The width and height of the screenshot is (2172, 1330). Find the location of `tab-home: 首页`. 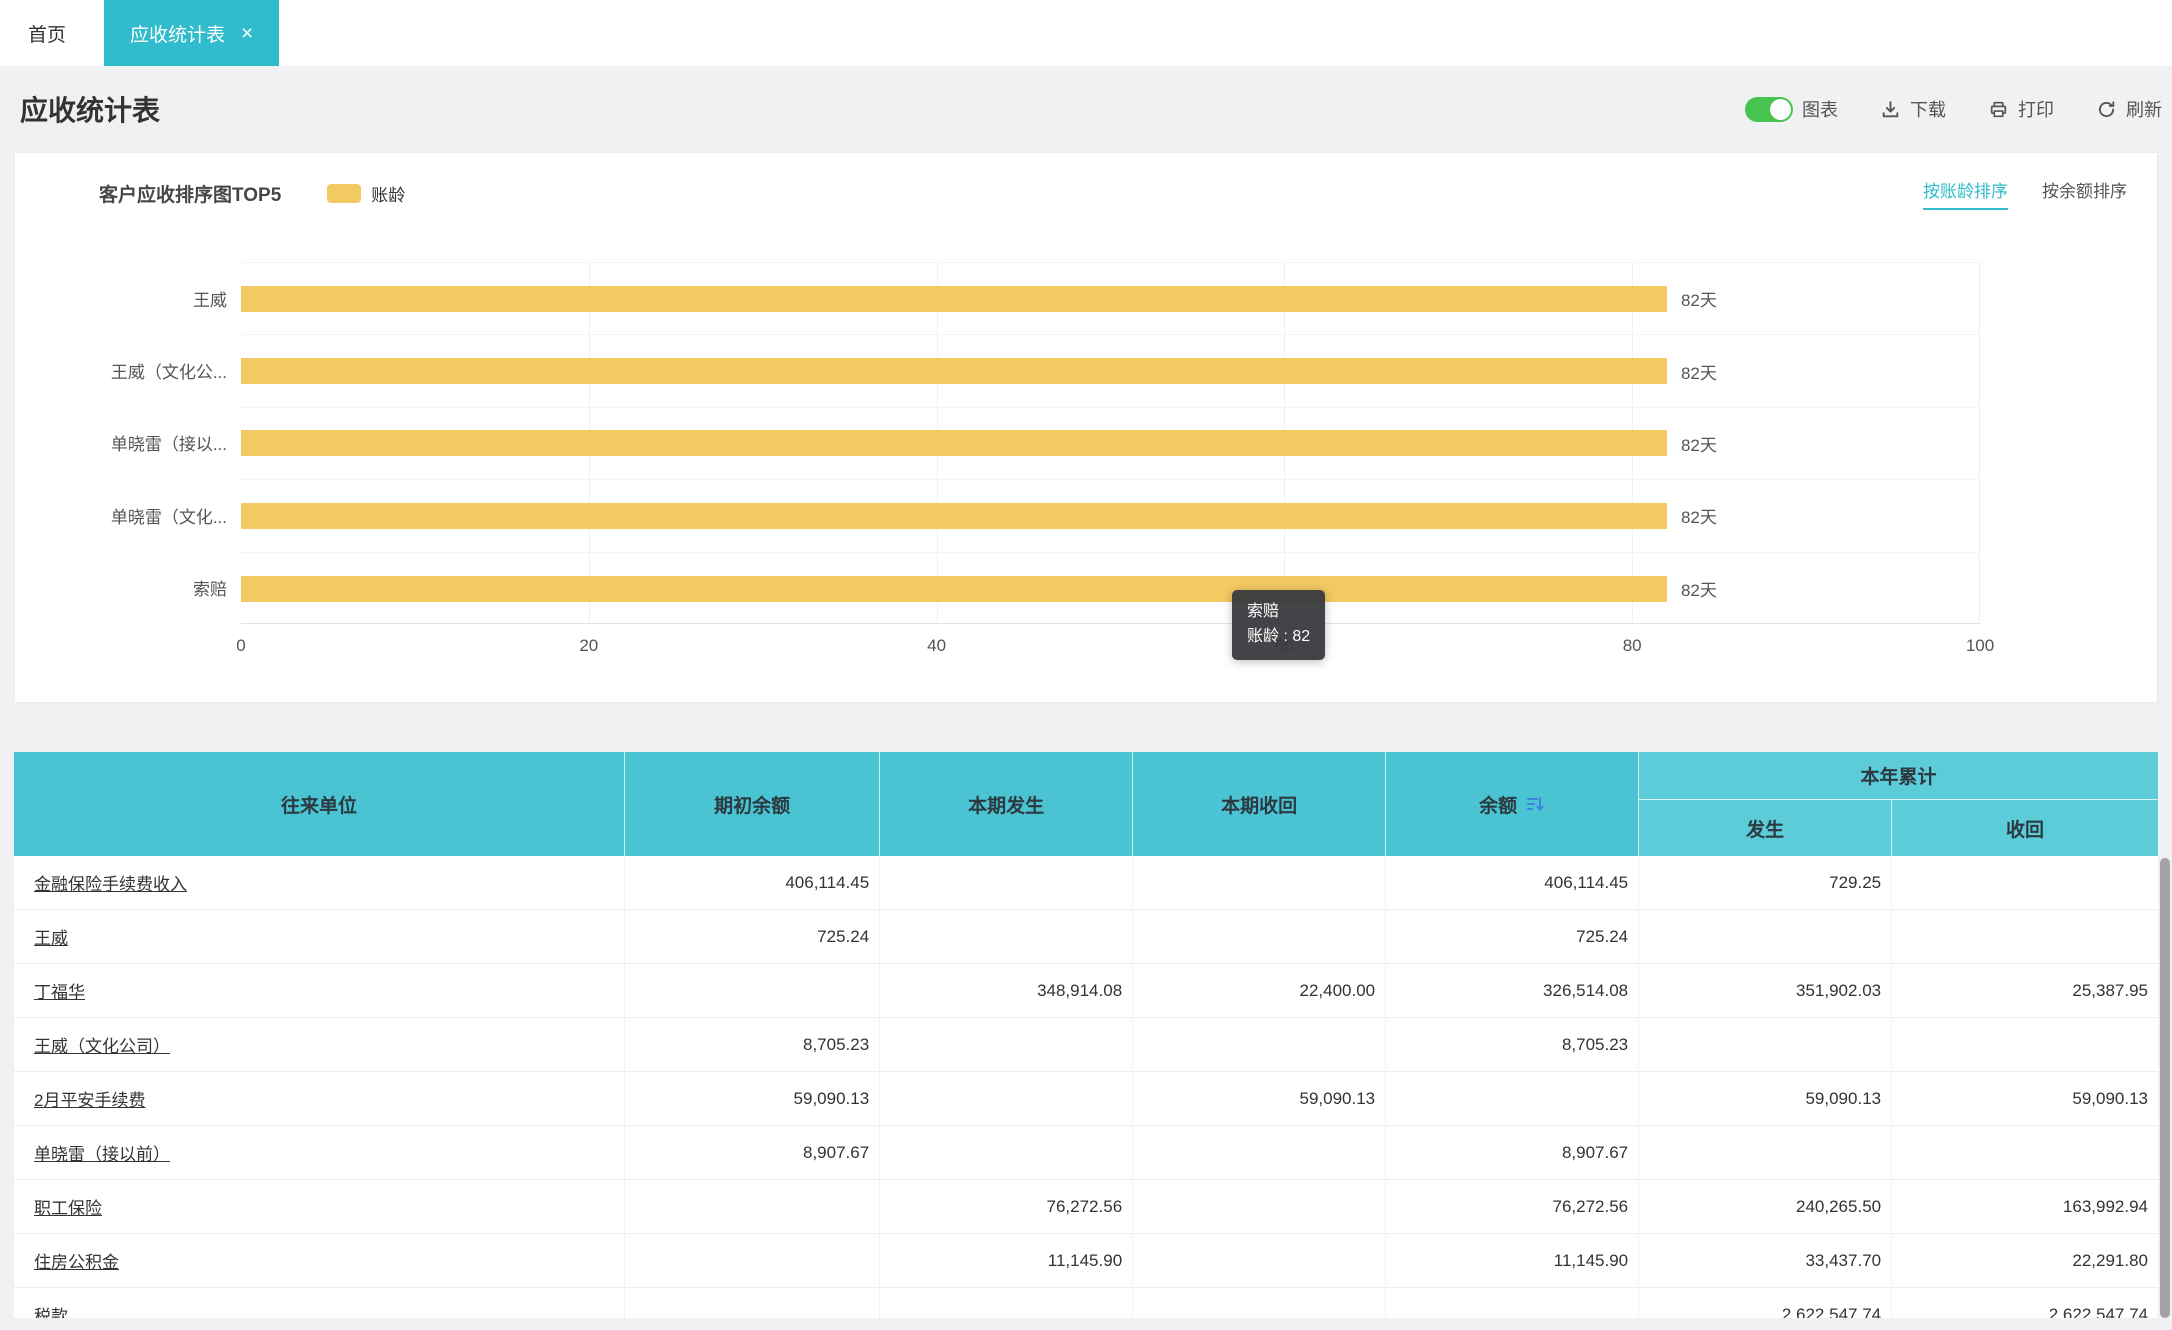

tab-home: 首页 is located at coordinates (47, 33).